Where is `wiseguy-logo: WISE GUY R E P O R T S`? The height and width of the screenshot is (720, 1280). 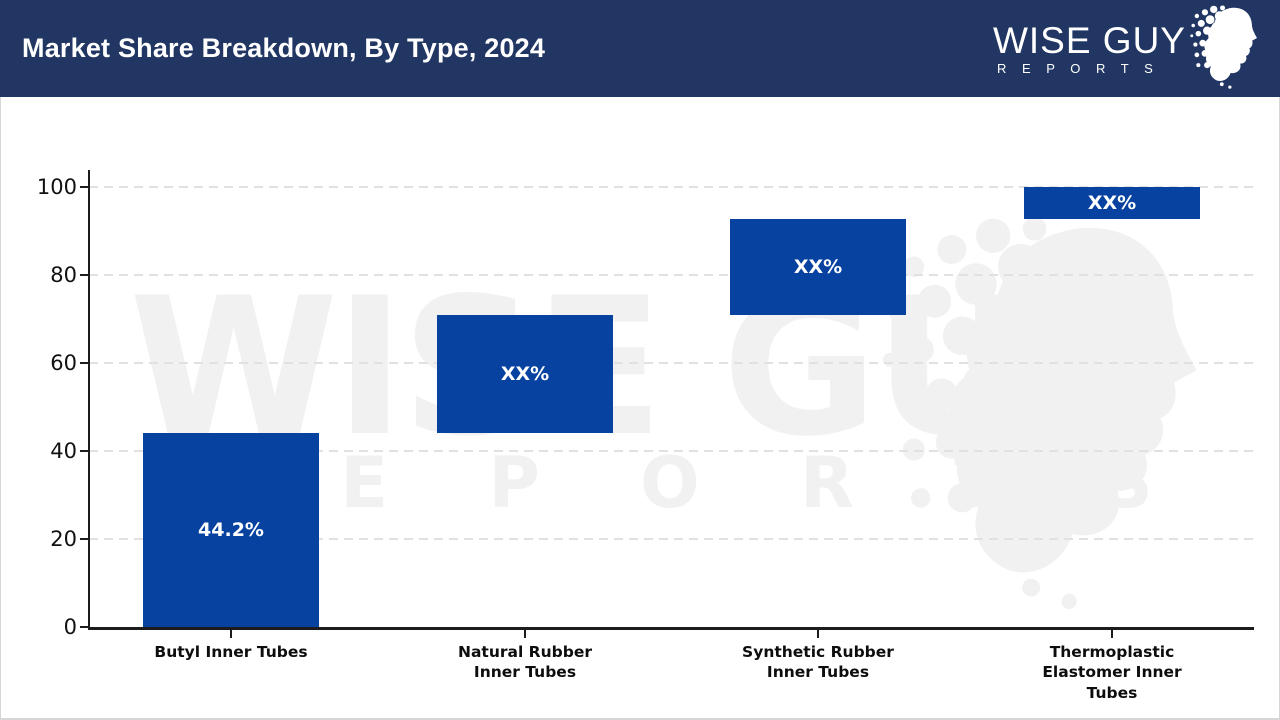
wiseguy-logo: WISE GUY R E P O R T S is located at coordinates (1129, 48).